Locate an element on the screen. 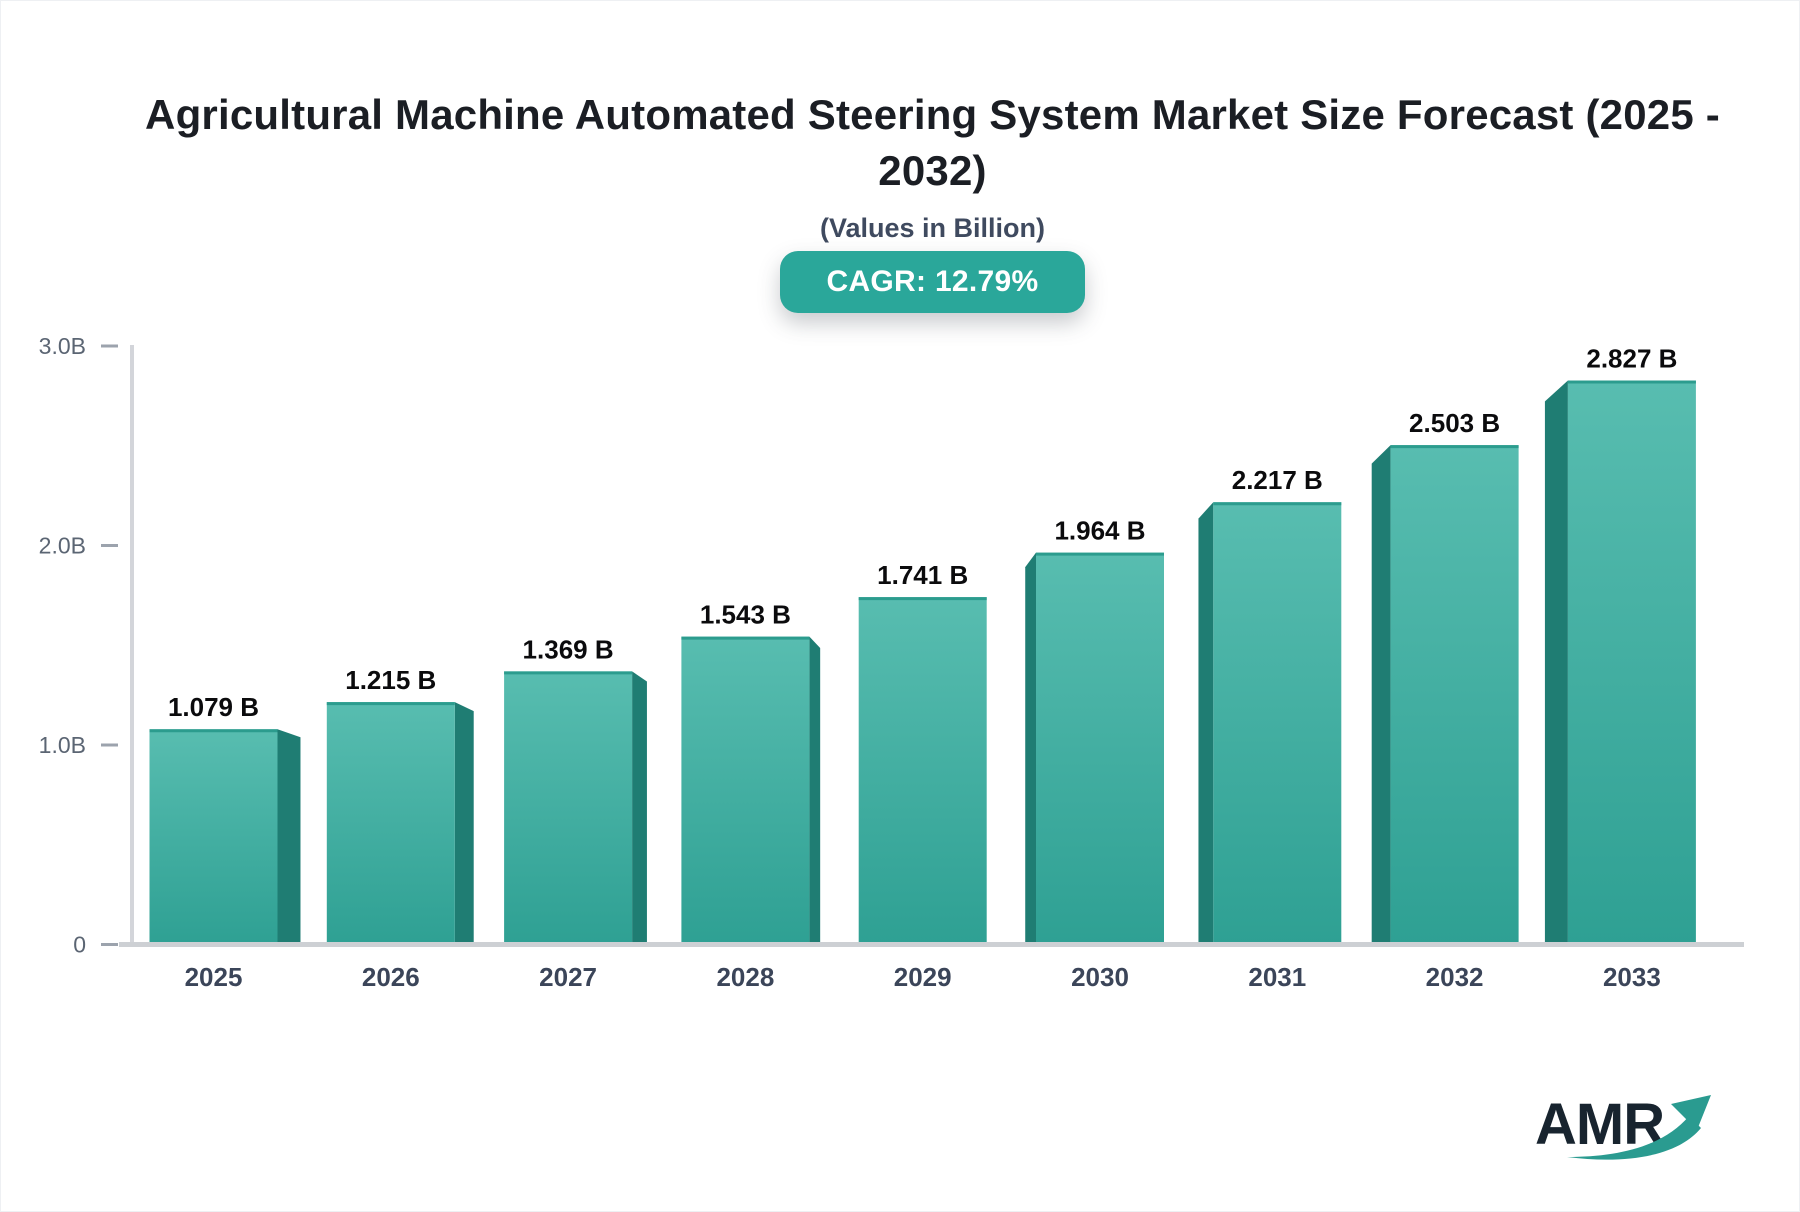  bar-2030 is located at coordinates (1100, 749).